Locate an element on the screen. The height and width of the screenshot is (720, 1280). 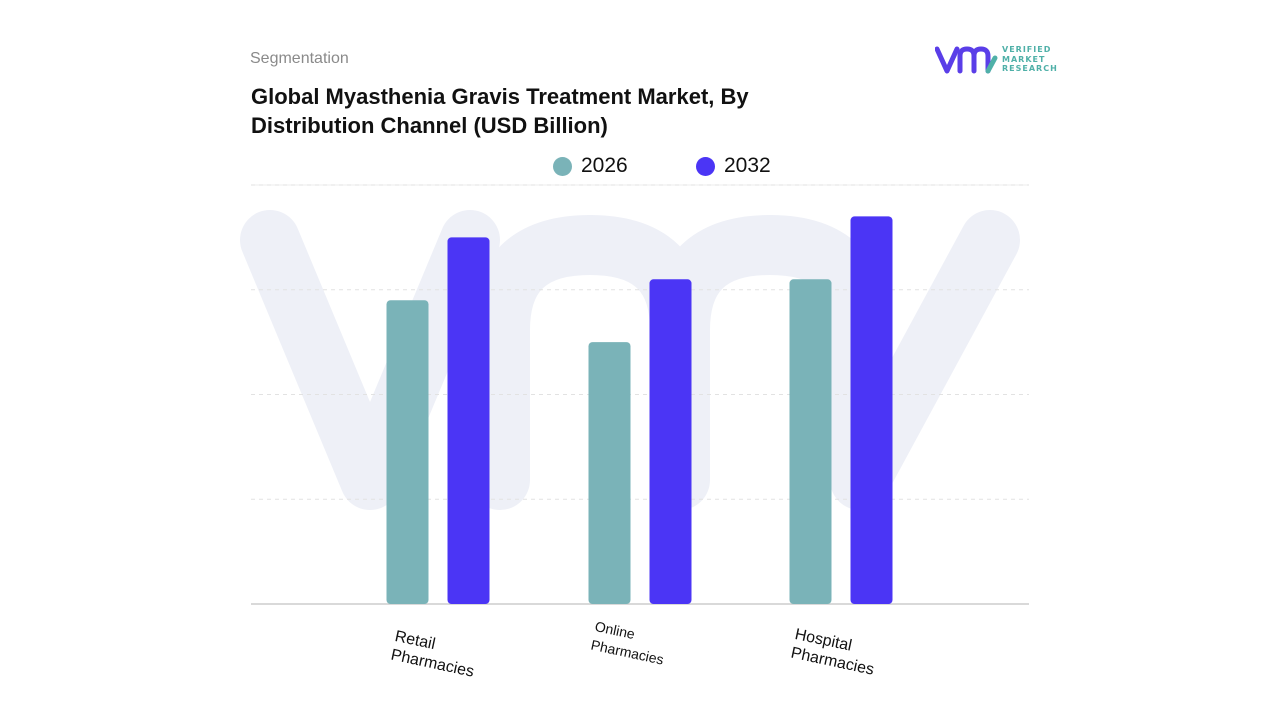
legend-label-2032: 2032 is located at coordinates (747, 165).